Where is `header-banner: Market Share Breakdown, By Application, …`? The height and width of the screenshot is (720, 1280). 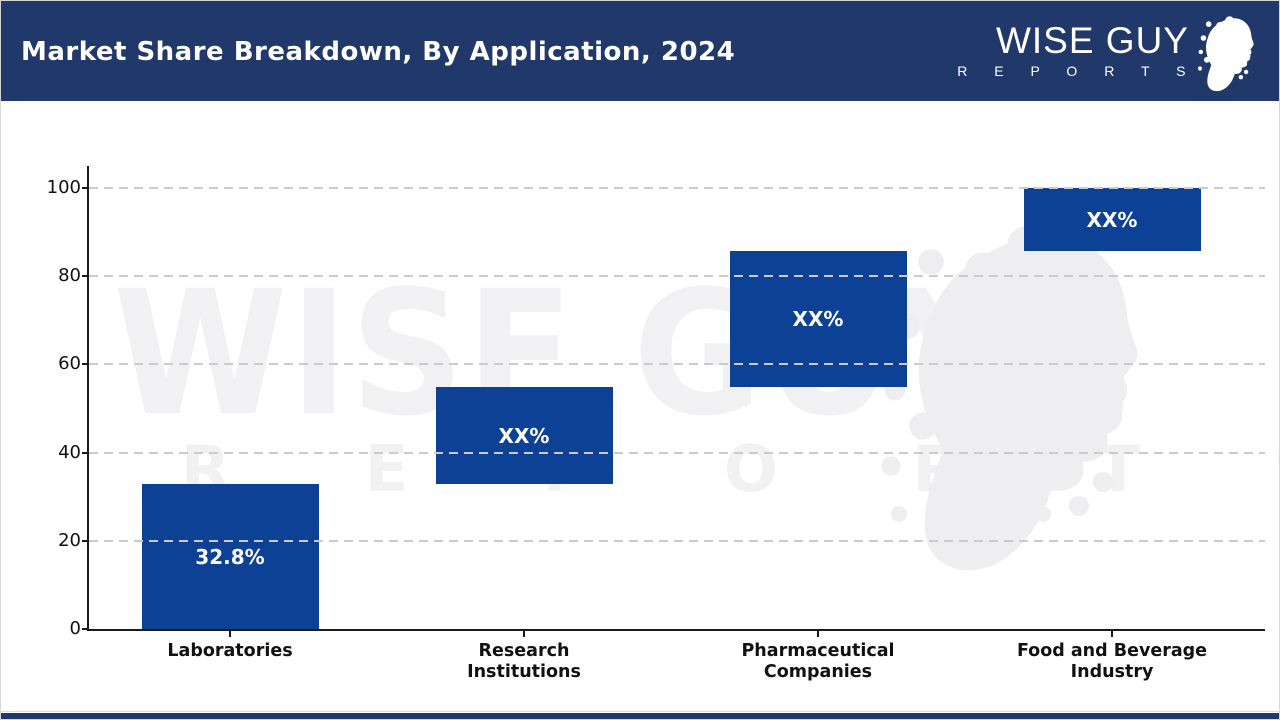
header-banner: Market Share Breakdown, By Application, … is located at coordinates (640, 51).